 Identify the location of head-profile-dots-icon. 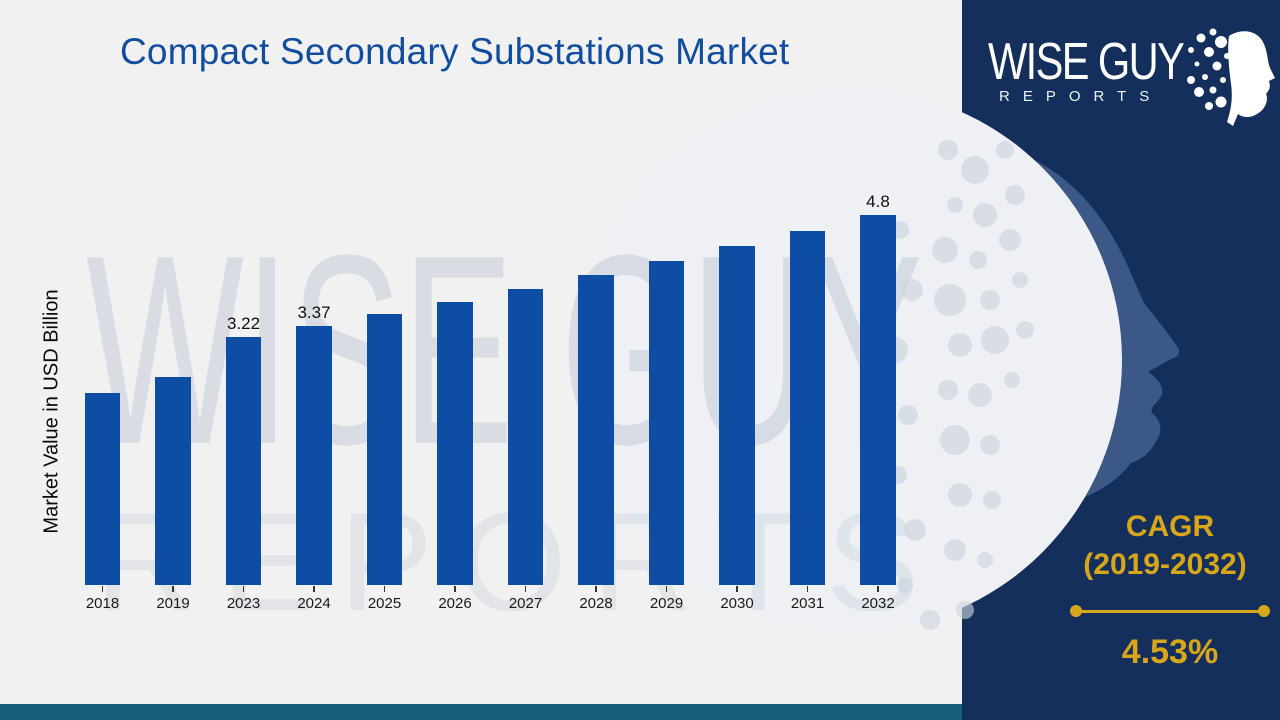
(1231, 77).